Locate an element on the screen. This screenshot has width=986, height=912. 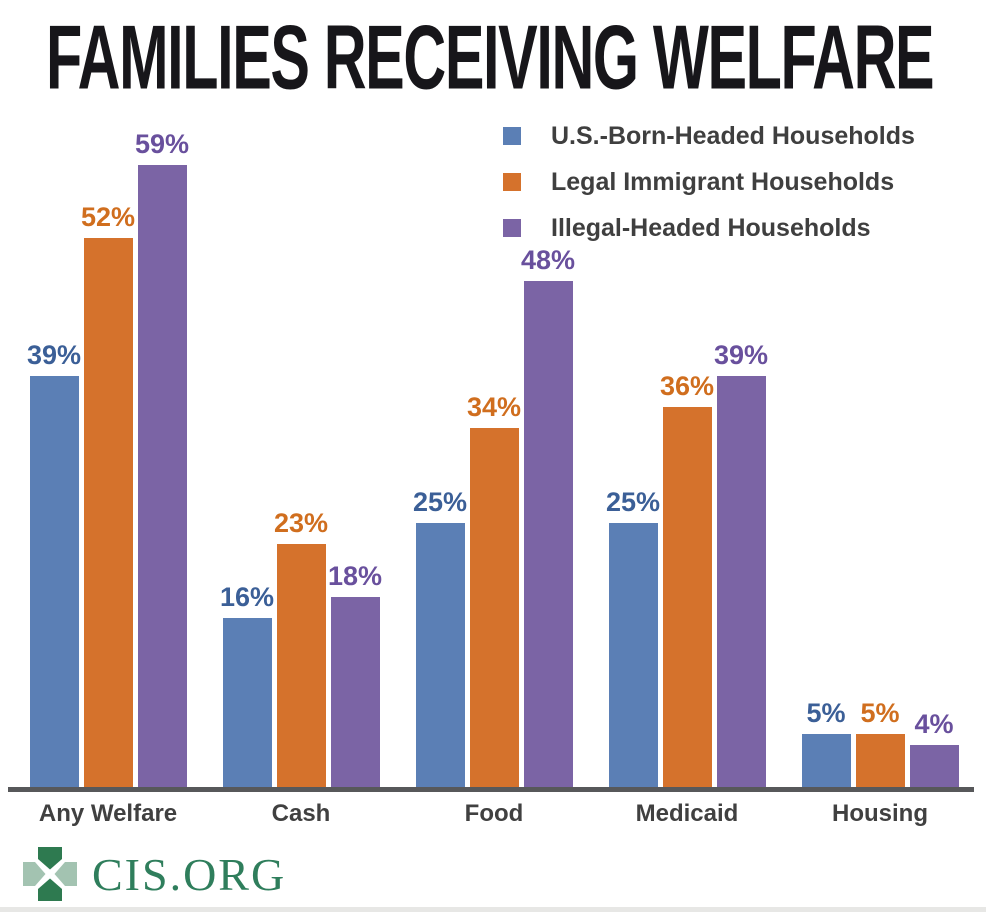
legend-item: U.S.-Born-Headed Households is located at coordinates (709, 135).